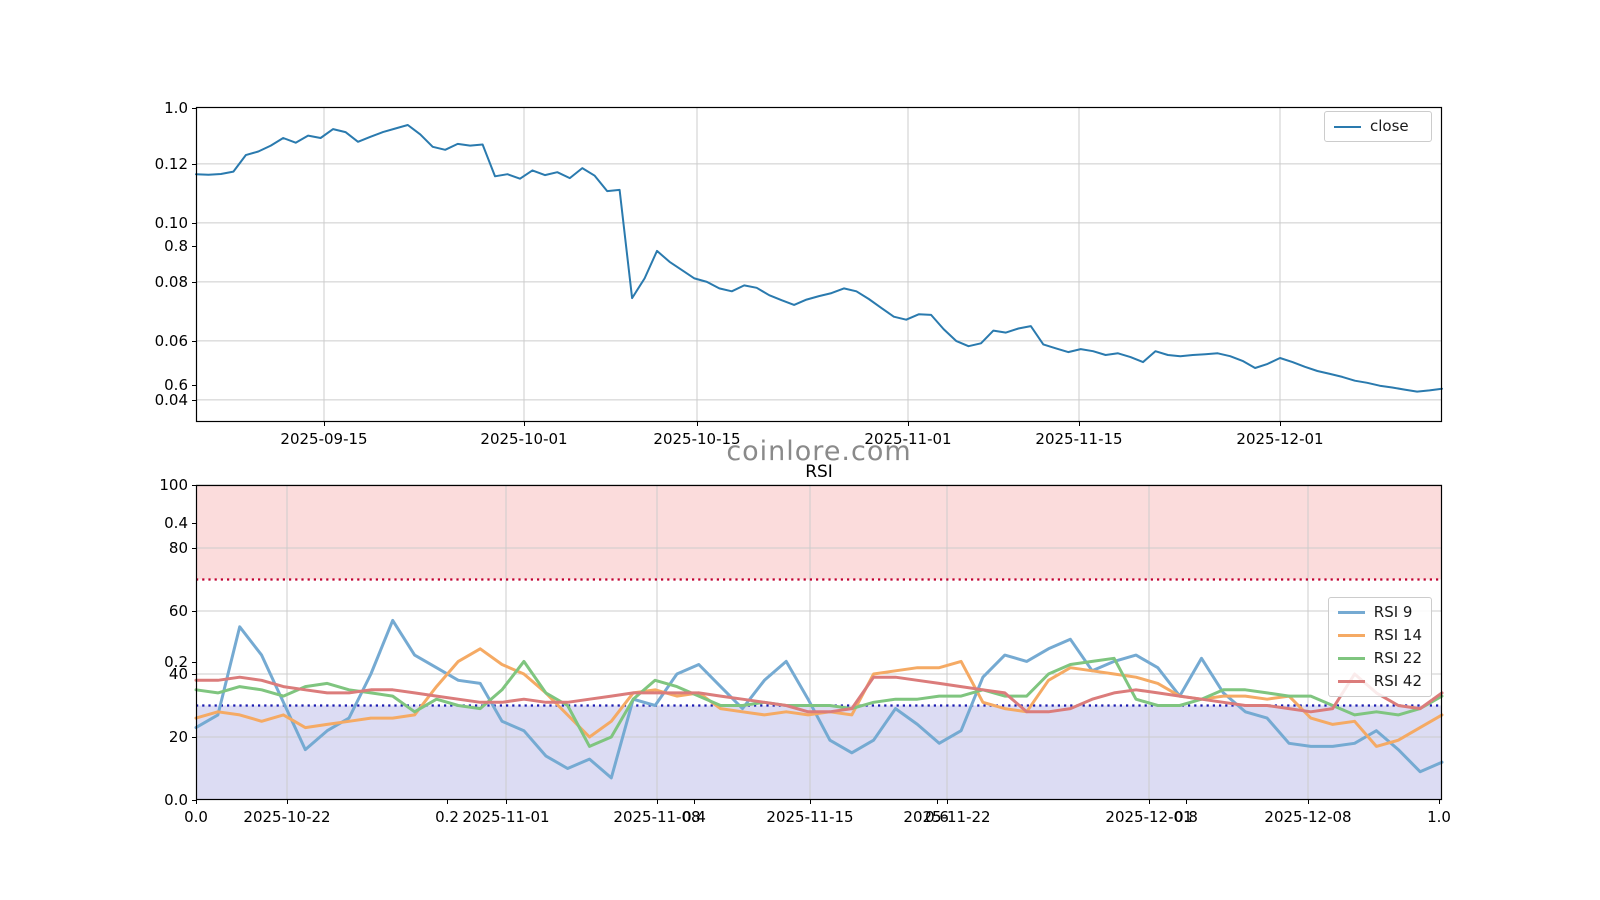 The image size is (1600, 900). Describe the element at coordinates (171, 281) in the screenshot. I see `y-tick-label: 0.08` at that location.